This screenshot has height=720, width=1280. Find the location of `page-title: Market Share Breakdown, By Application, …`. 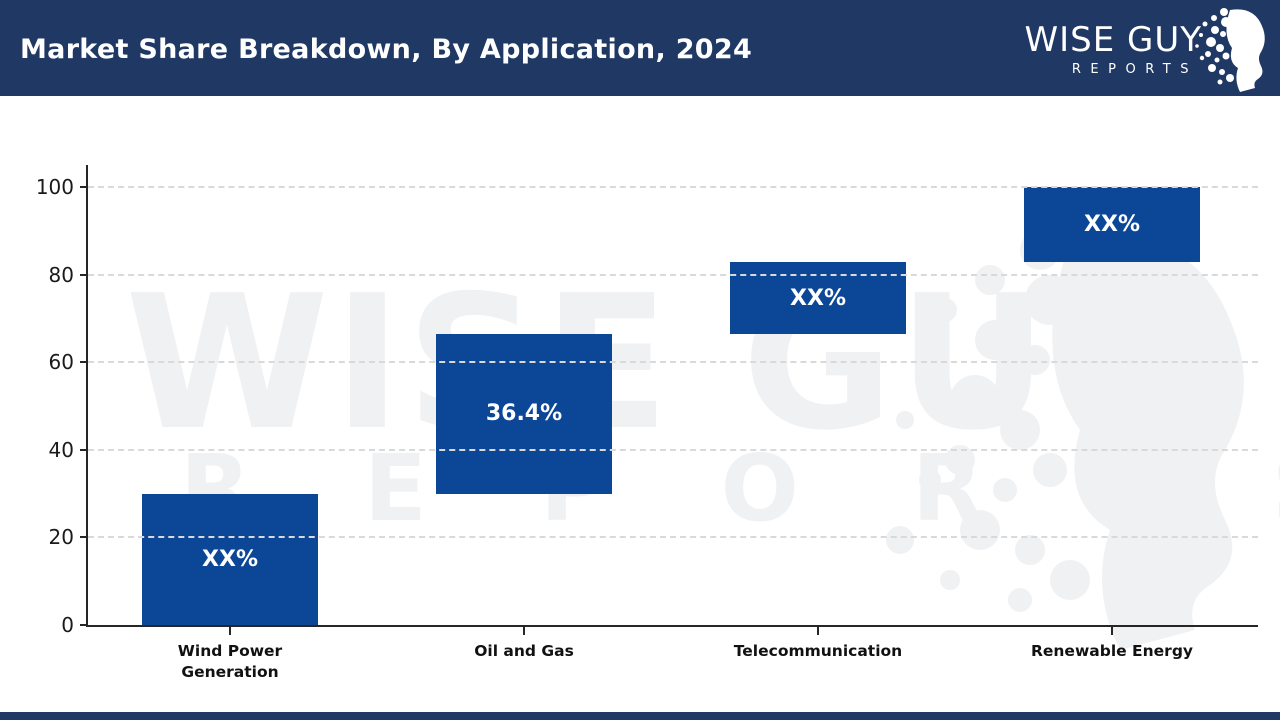

page-title: Market Share Breakdown, By Application, … is located at coordinates (386, 49).